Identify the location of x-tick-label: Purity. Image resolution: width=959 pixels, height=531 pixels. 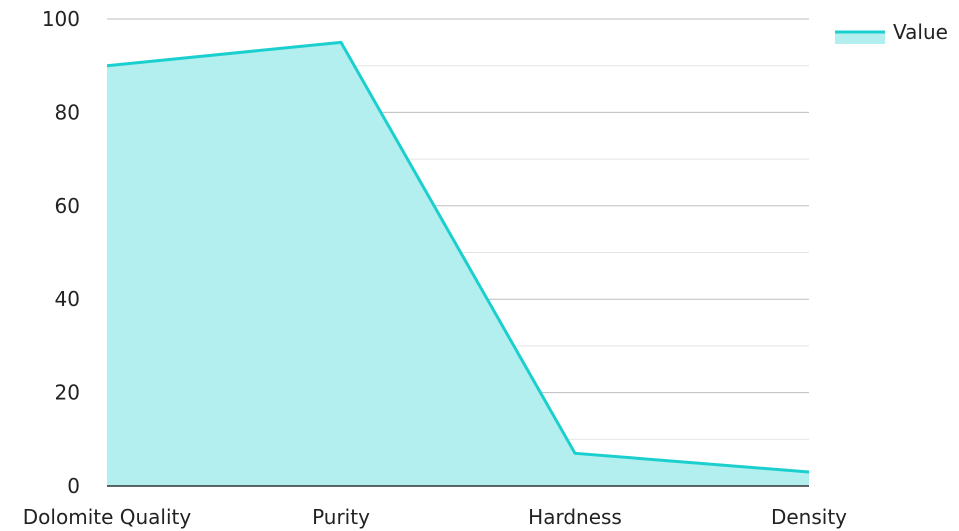
(341, 517).